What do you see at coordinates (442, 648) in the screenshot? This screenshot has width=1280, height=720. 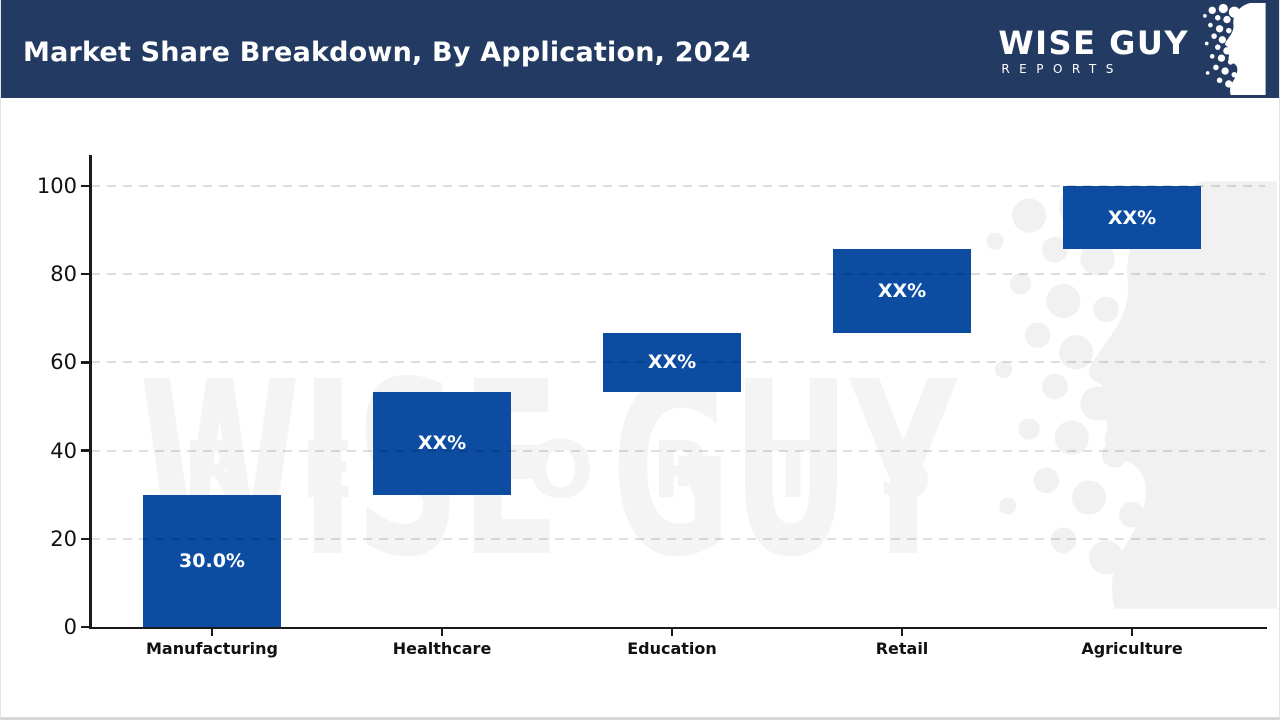 I see `x-tick-label-healthcare: Healthcare` at bounding box center [442, 648].